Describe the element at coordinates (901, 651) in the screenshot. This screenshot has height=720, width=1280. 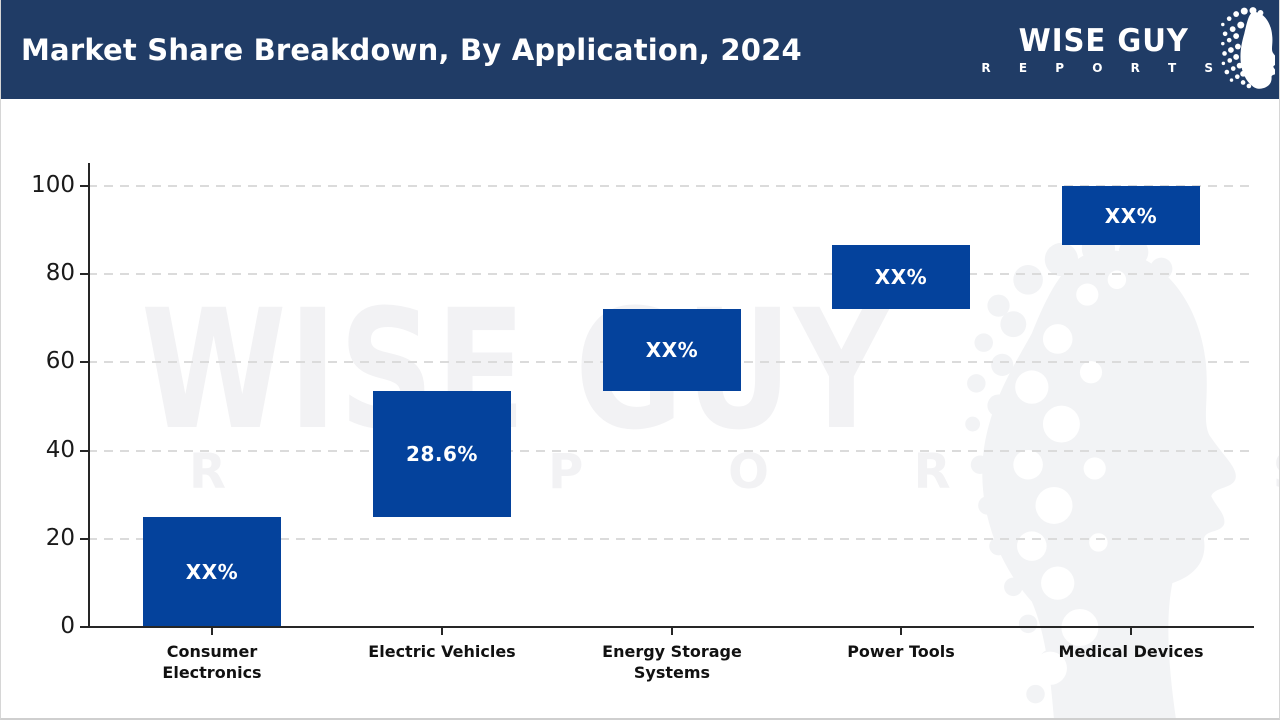
I see `x-axis-label: Power Tools` at that location.